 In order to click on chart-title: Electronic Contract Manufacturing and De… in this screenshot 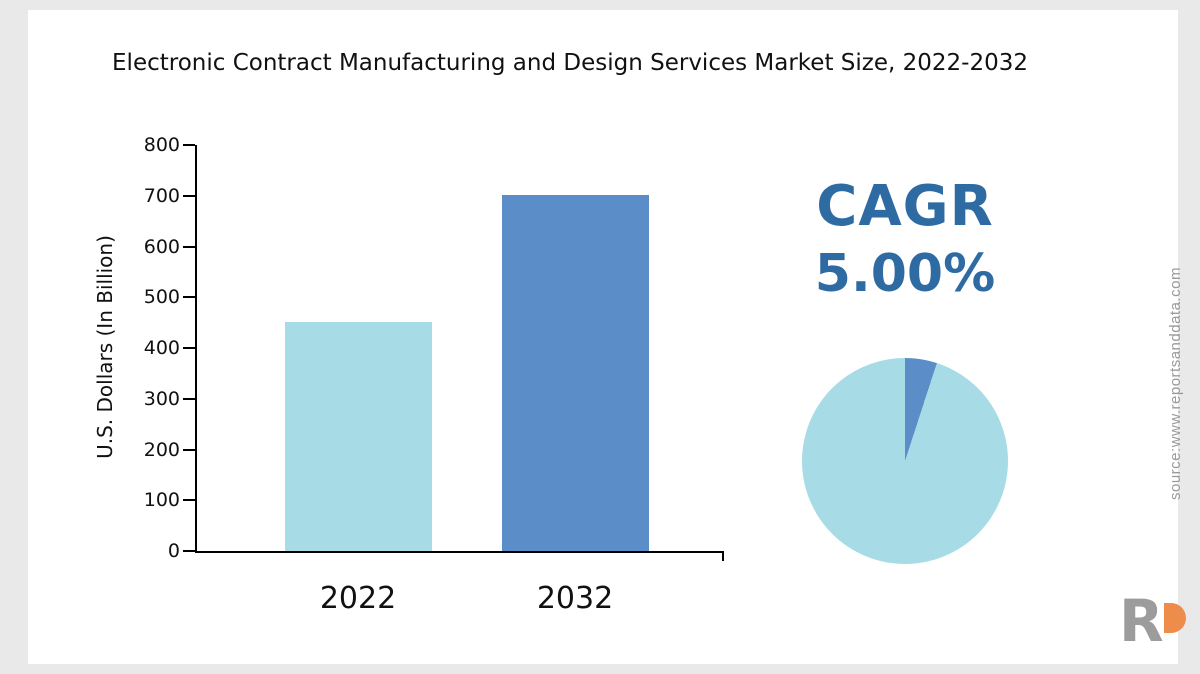, I will do `click(570, 63)`.